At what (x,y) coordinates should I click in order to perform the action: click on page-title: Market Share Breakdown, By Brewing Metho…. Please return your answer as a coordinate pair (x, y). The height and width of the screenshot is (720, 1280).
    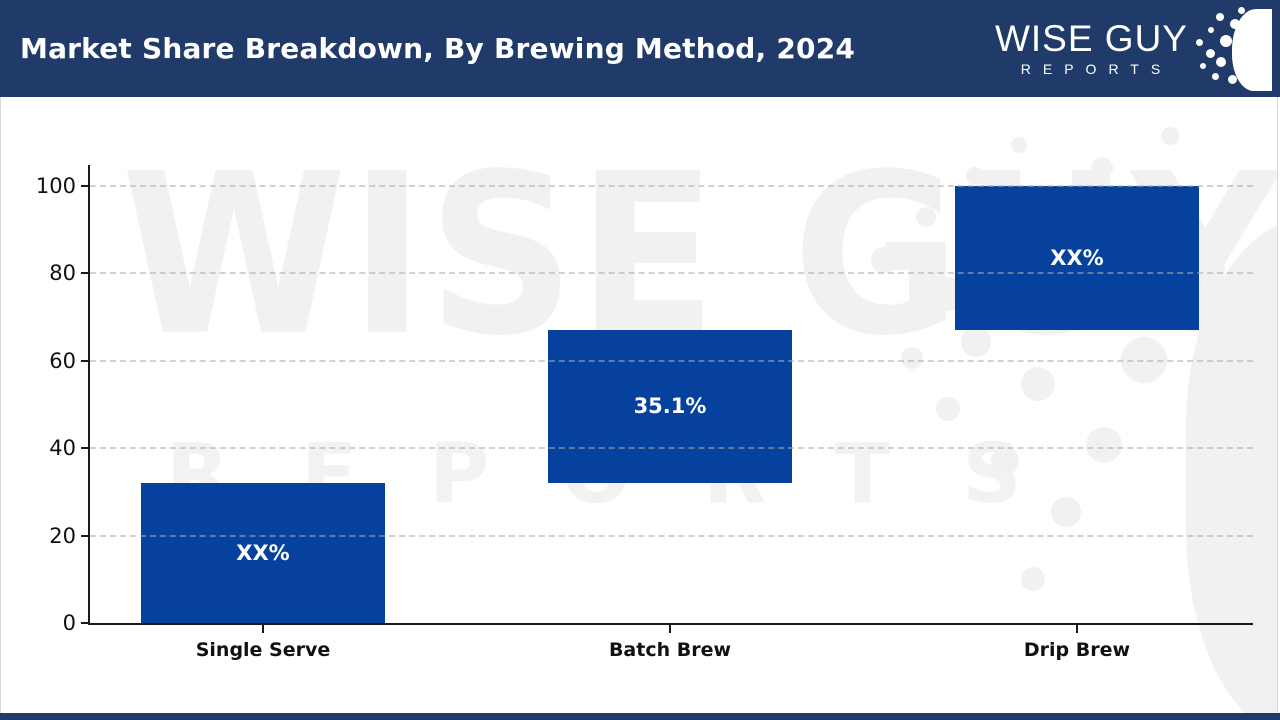
    Looking at the image, I should click on (438, 48).